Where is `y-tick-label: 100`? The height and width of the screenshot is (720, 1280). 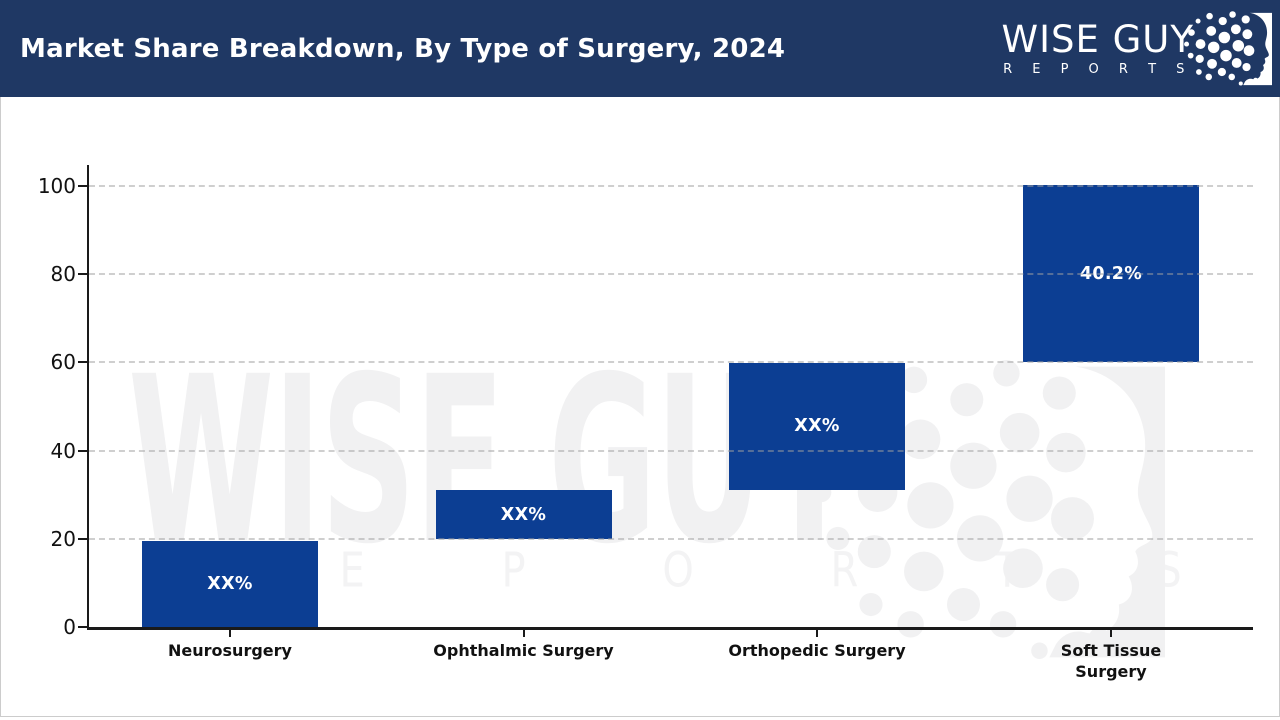 y-tick-label: 100 is located at coordinates (56, 186).